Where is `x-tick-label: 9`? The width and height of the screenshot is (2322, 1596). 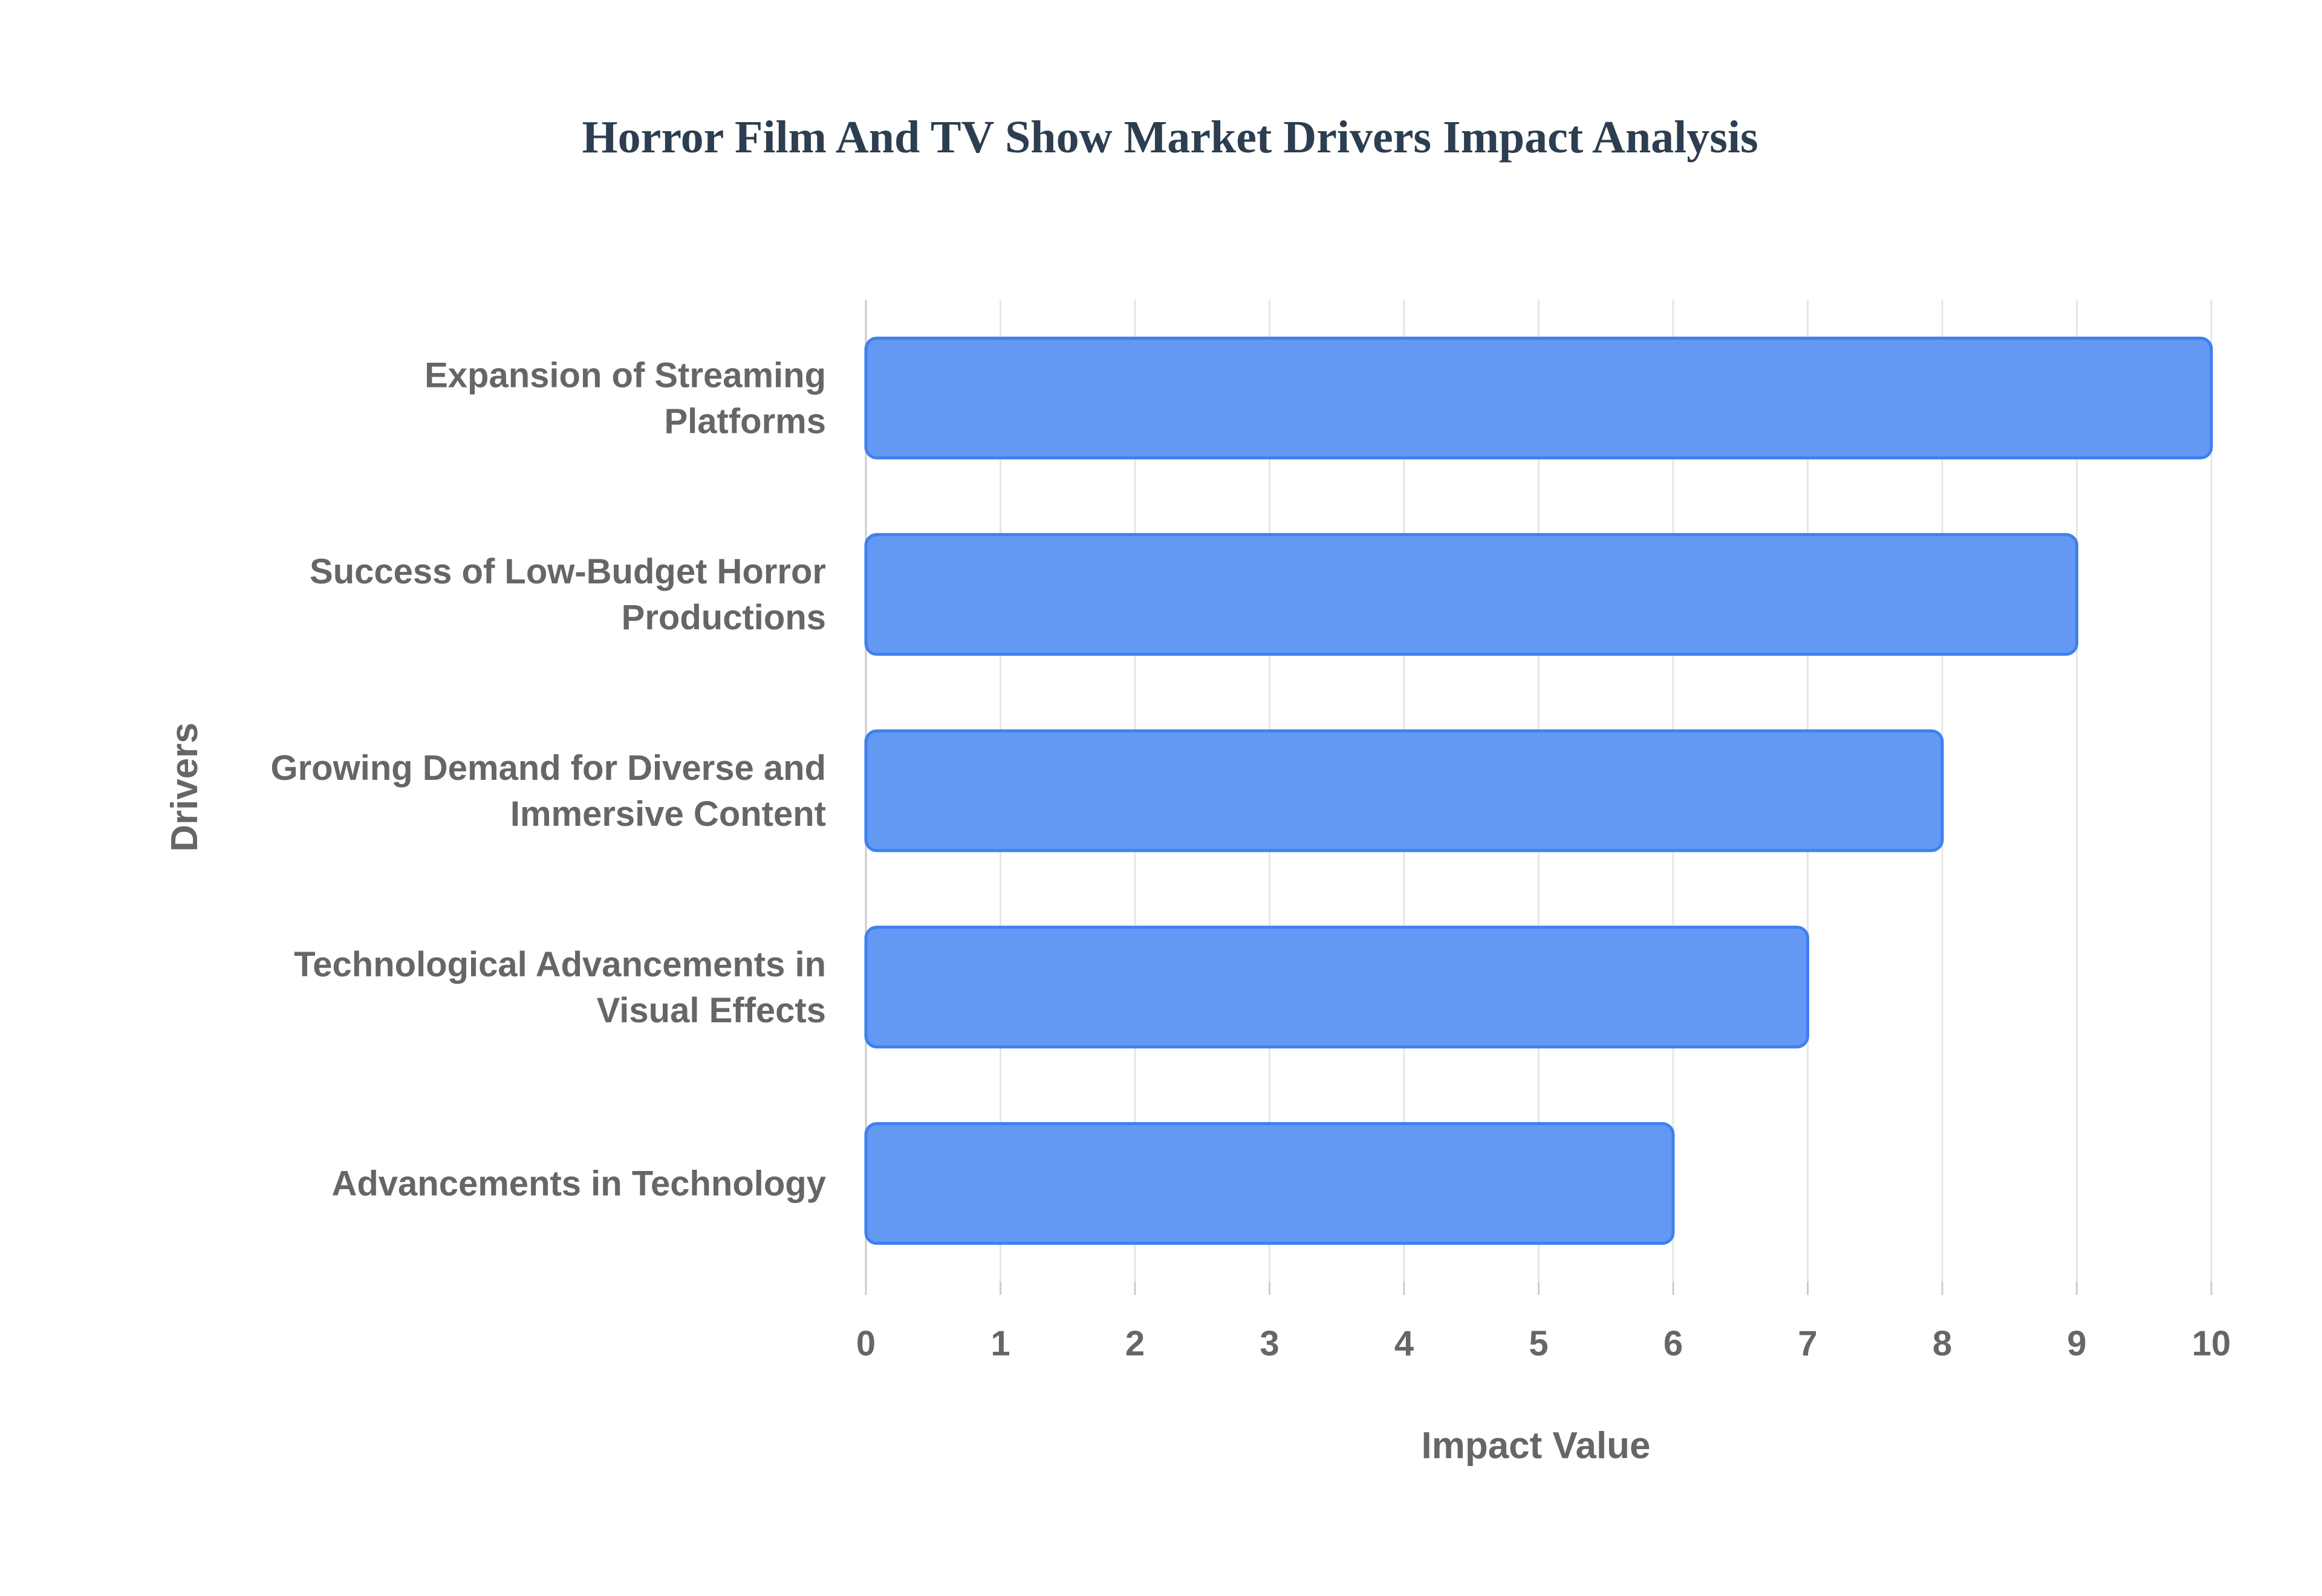
x-tick-label: 9 is located at coordinates (2076, 1343).